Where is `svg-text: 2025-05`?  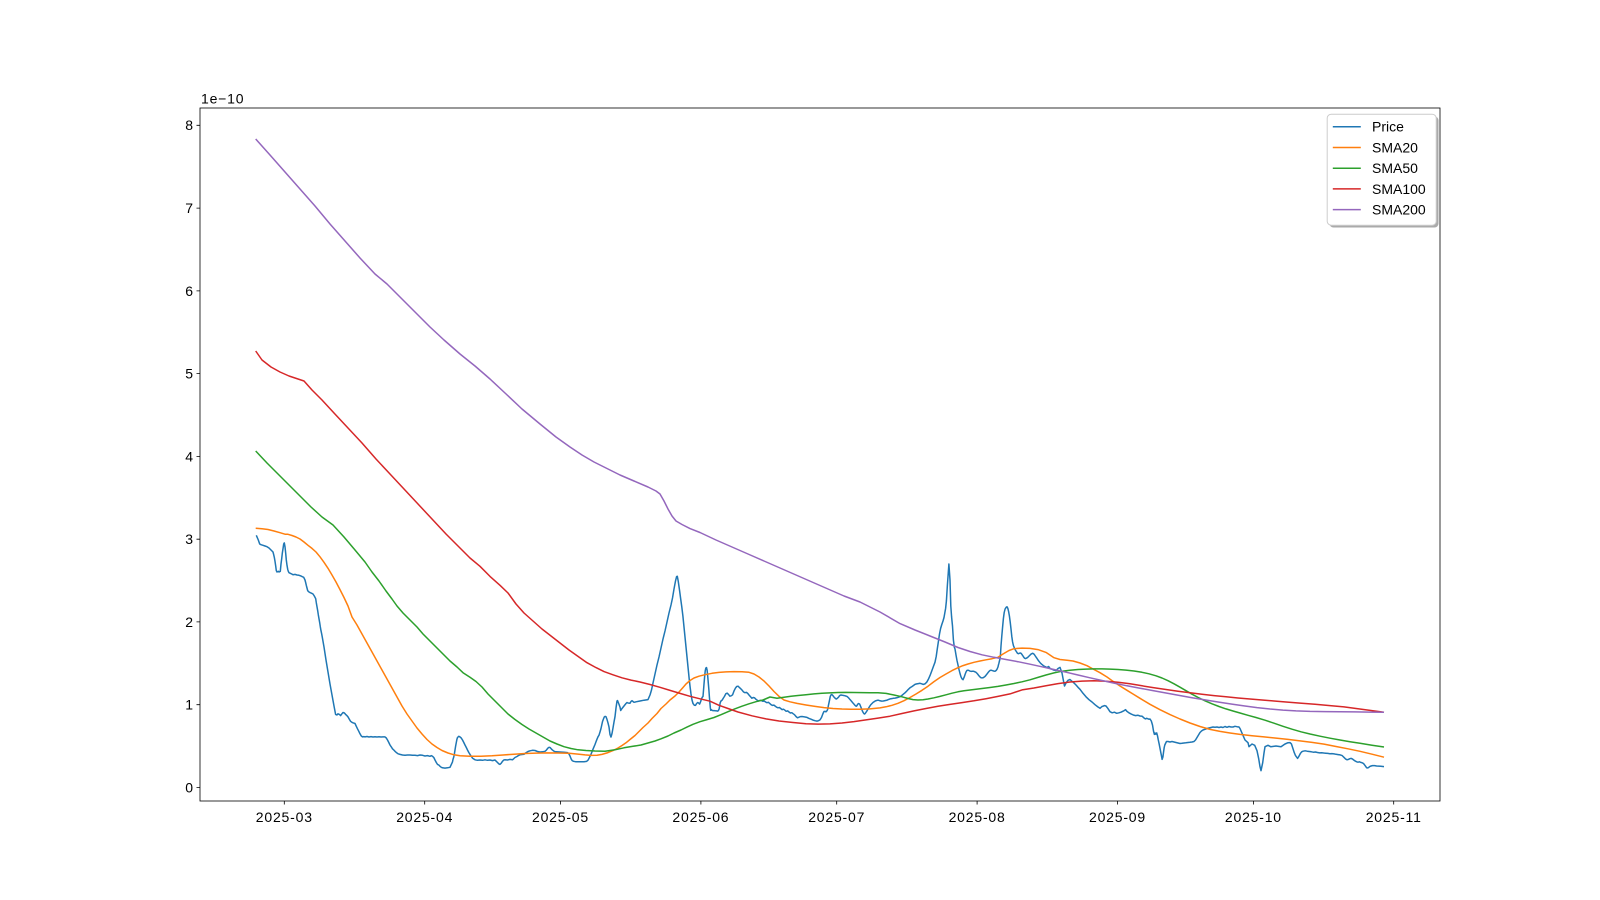 svg-text: 2025-05 is located at coordinates (560, 817).